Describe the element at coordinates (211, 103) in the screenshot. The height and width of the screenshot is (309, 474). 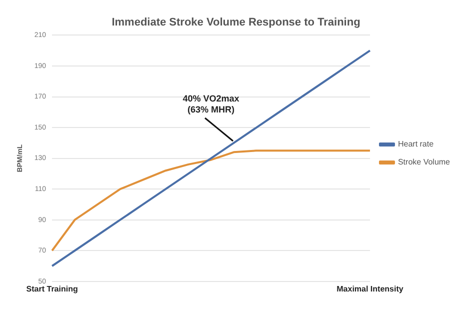
I see `annotation: 40% VO2max (63% MHR)` at that location.